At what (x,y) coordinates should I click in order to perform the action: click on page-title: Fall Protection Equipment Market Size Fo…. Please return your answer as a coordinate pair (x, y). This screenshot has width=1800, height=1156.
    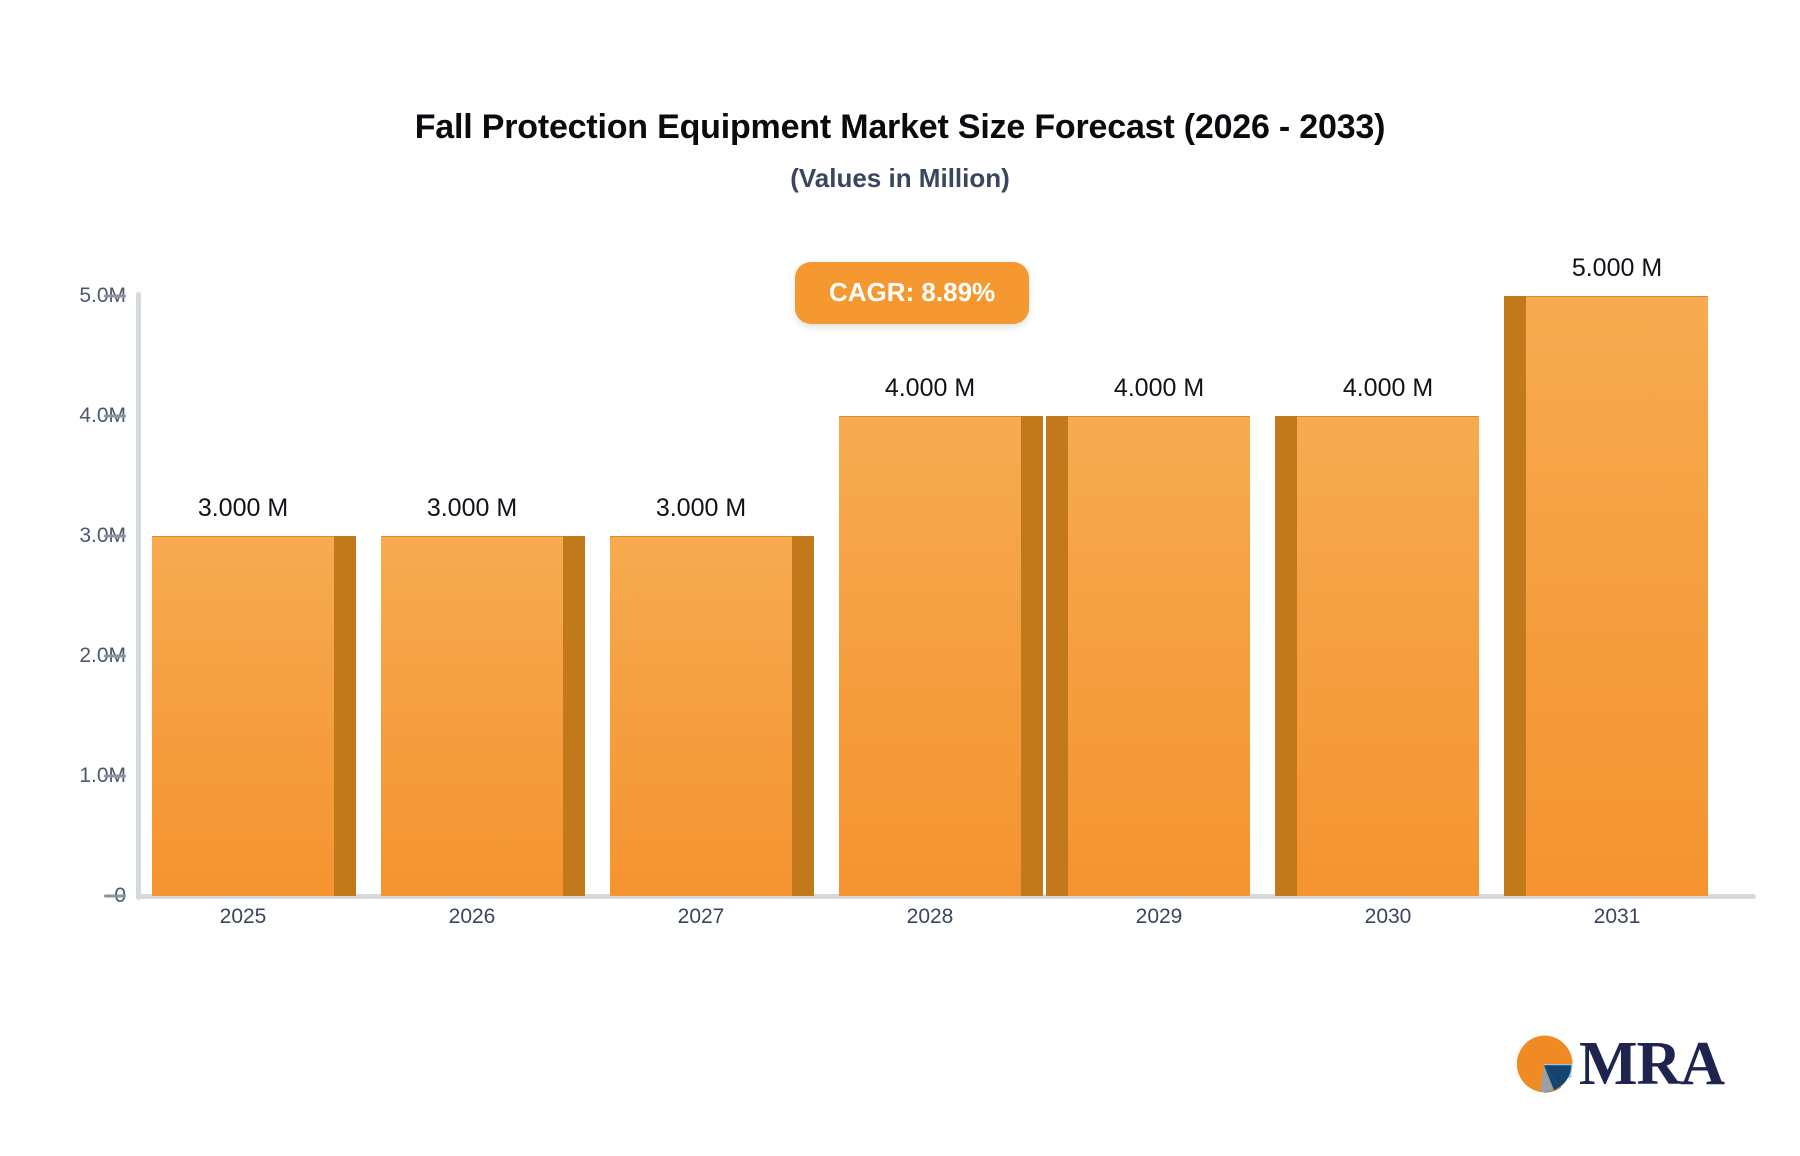
    Looking at the image, I should click on (900, 127).